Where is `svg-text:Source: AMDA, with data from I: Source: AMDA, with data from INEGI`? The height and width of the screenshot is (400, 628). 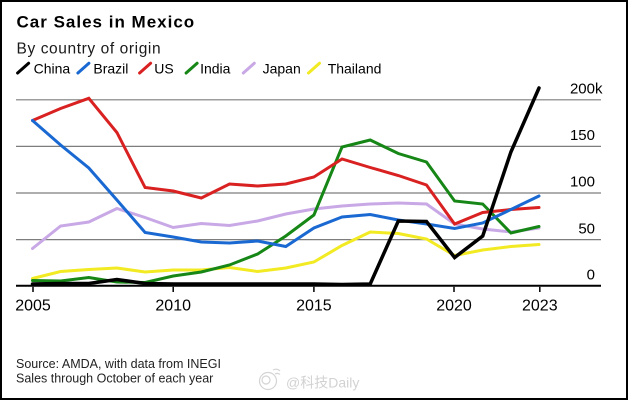
svg-text:Source: AMDA, with data from I: Source: AMDA, with data from INEGI is located at coordinates (118, 364).